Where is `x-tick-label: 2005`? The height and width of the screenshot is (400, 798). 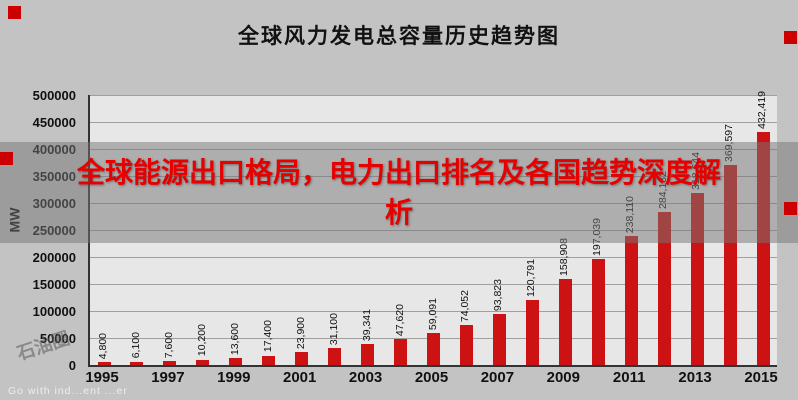 x-tick-label: 2005 is located at coordinates (431, 377).